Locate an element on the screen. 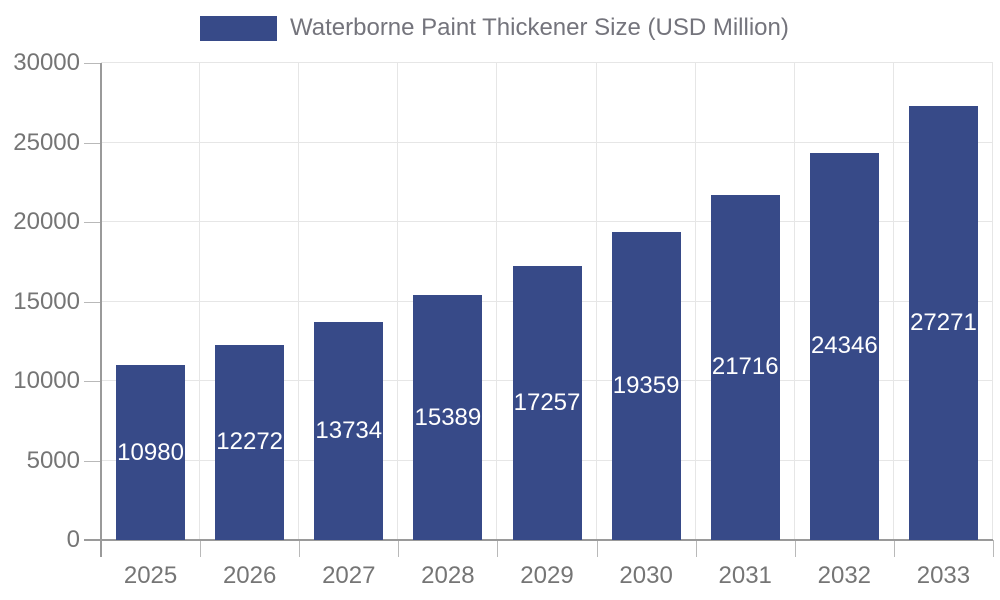 The image size is (1000, 600). bar-2029: 17257 is located at coordinates (547, 402).